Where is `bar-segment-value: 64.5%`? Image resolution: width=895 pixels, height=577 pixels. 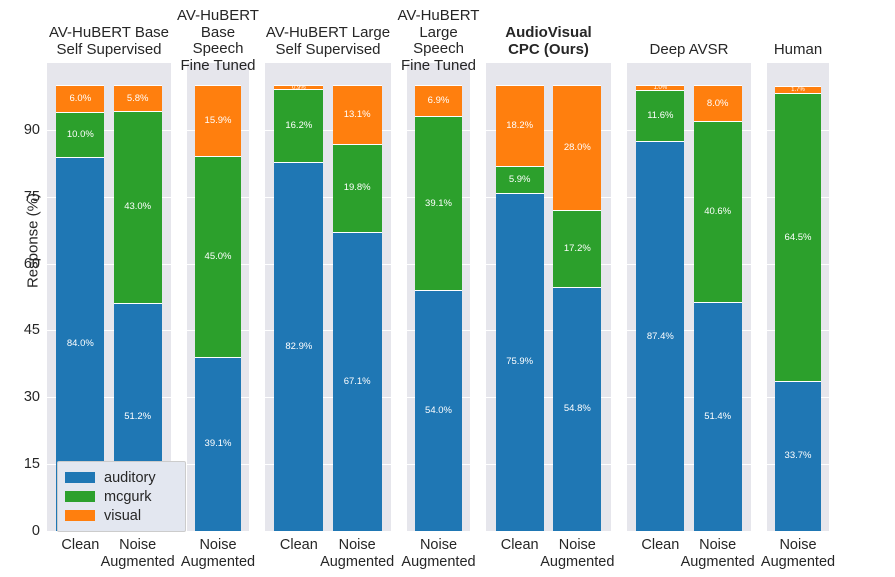
bar-segment-value: 64.5% is located at coordinates (798, 237).